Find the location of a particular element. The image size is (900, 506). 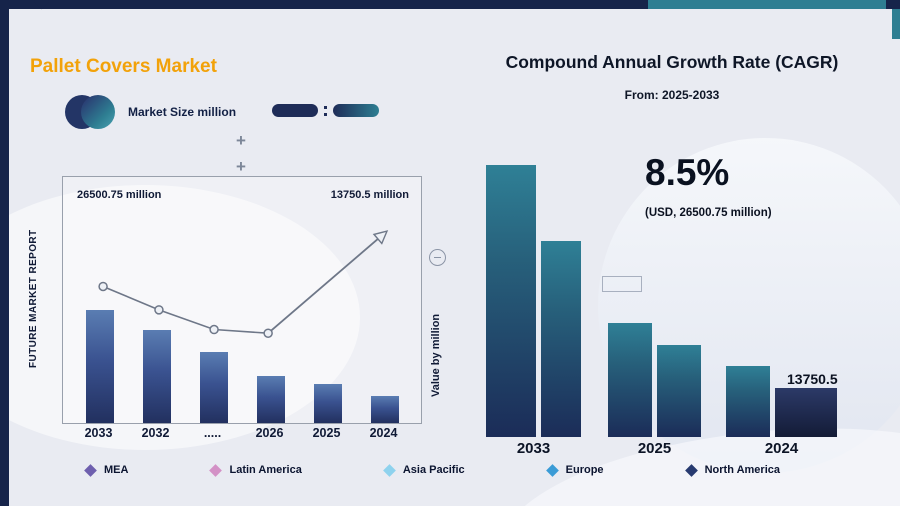

left-y-axis-label: FUTURE MARKET REPORT is located at coordinates (33, 299).